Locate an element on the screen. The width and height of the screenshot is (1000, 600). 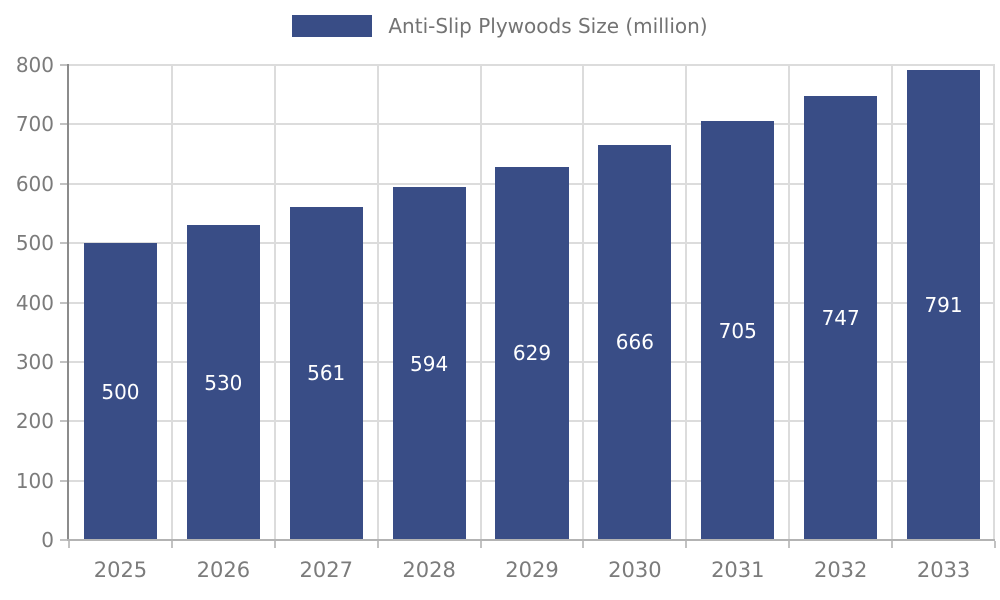
bar-value-label: 500 is located at coordinates (120, 391).